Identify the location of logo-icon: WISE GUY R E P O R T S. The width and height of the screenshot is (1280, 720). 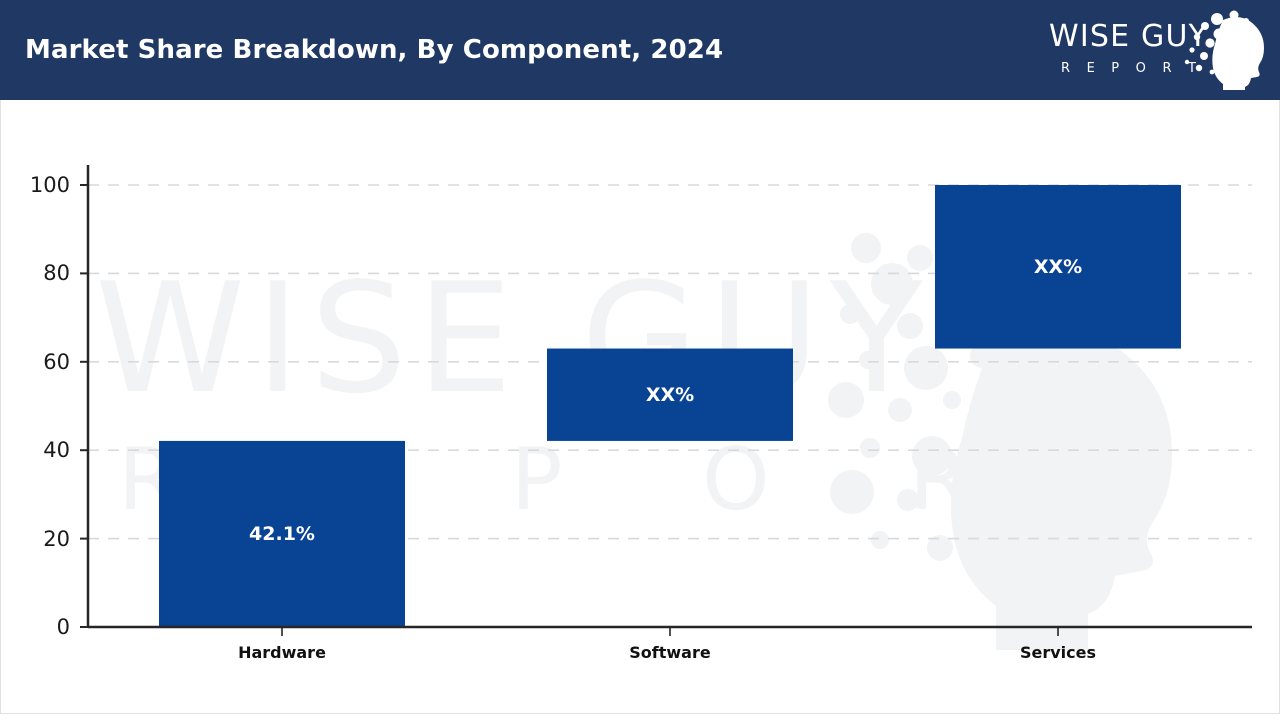
(1156, 50).